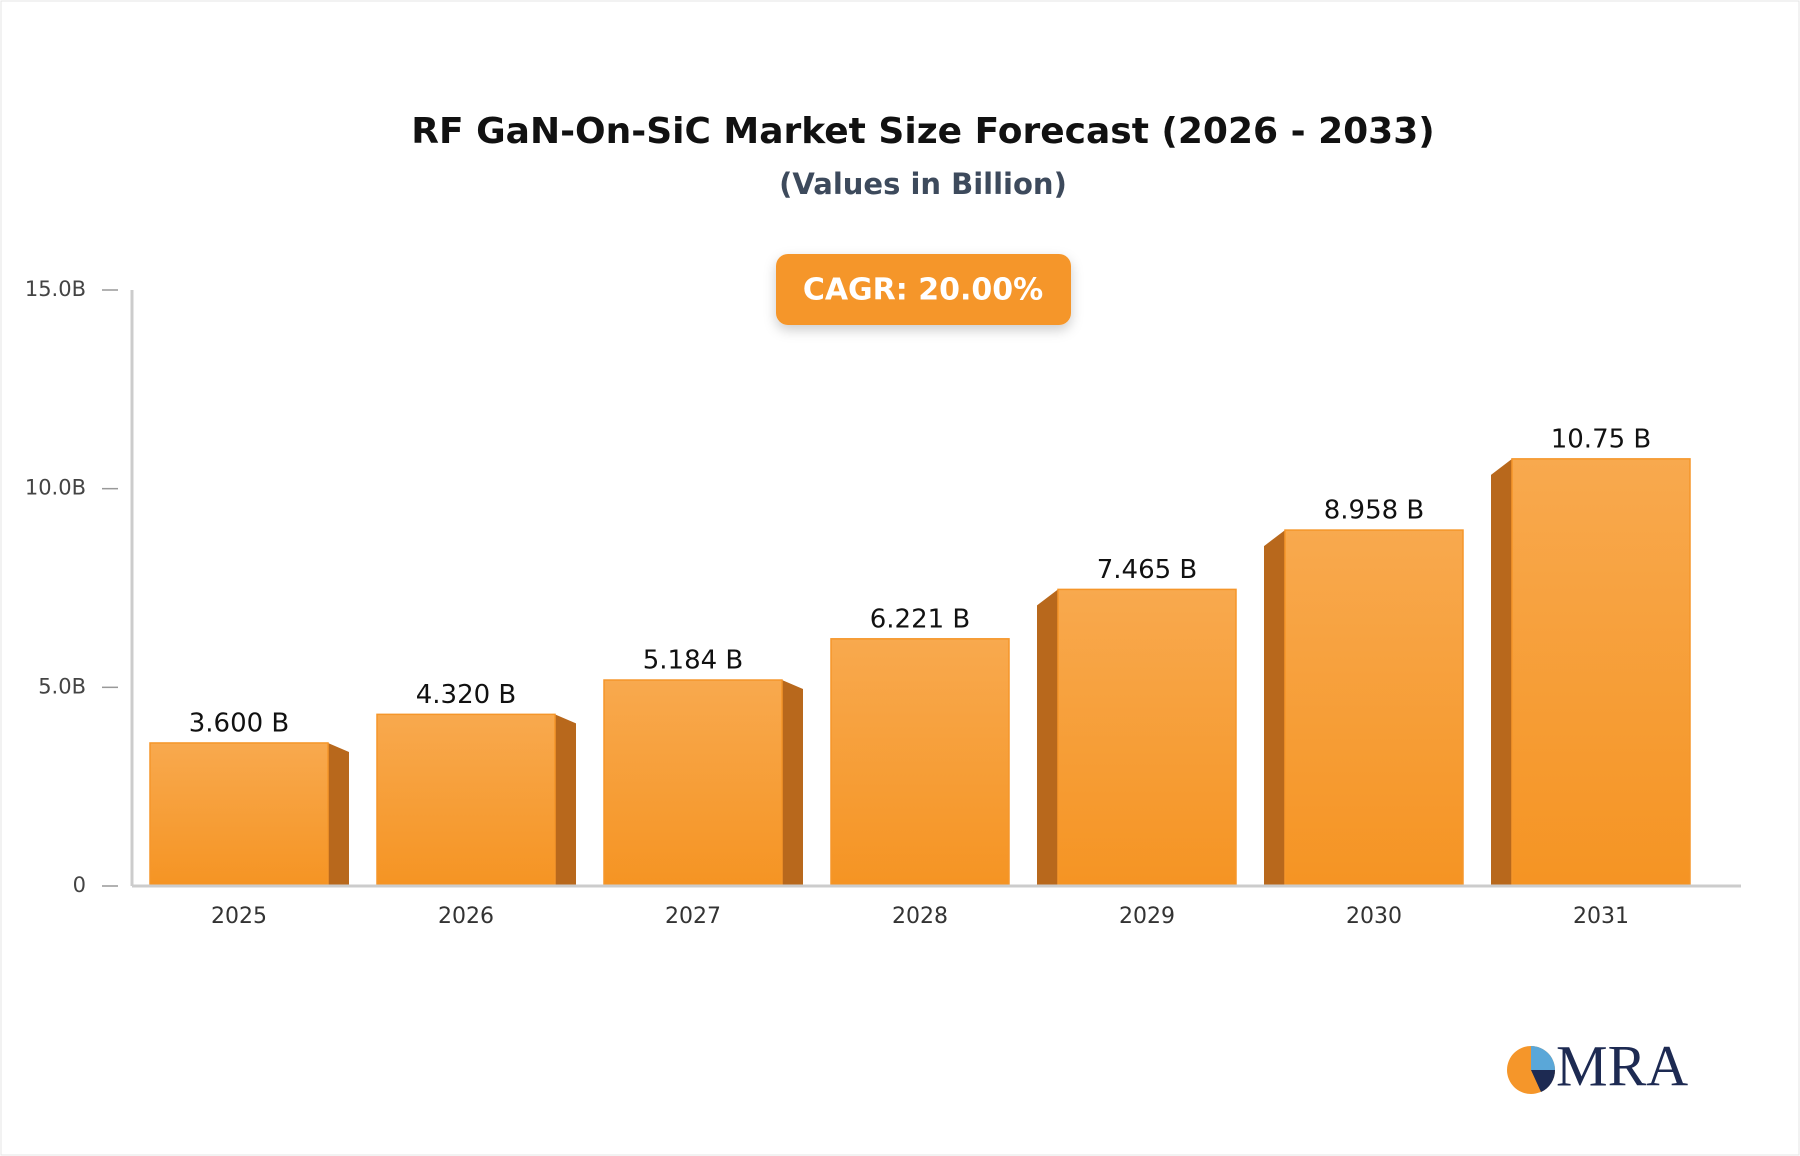 Image resolution: width=1800 pixels, height=1156 pixels. What do you see at coordinates (466, 916) in the screenshot?
I see `x-tick-label: 2026` at bounding box center [466, 916].